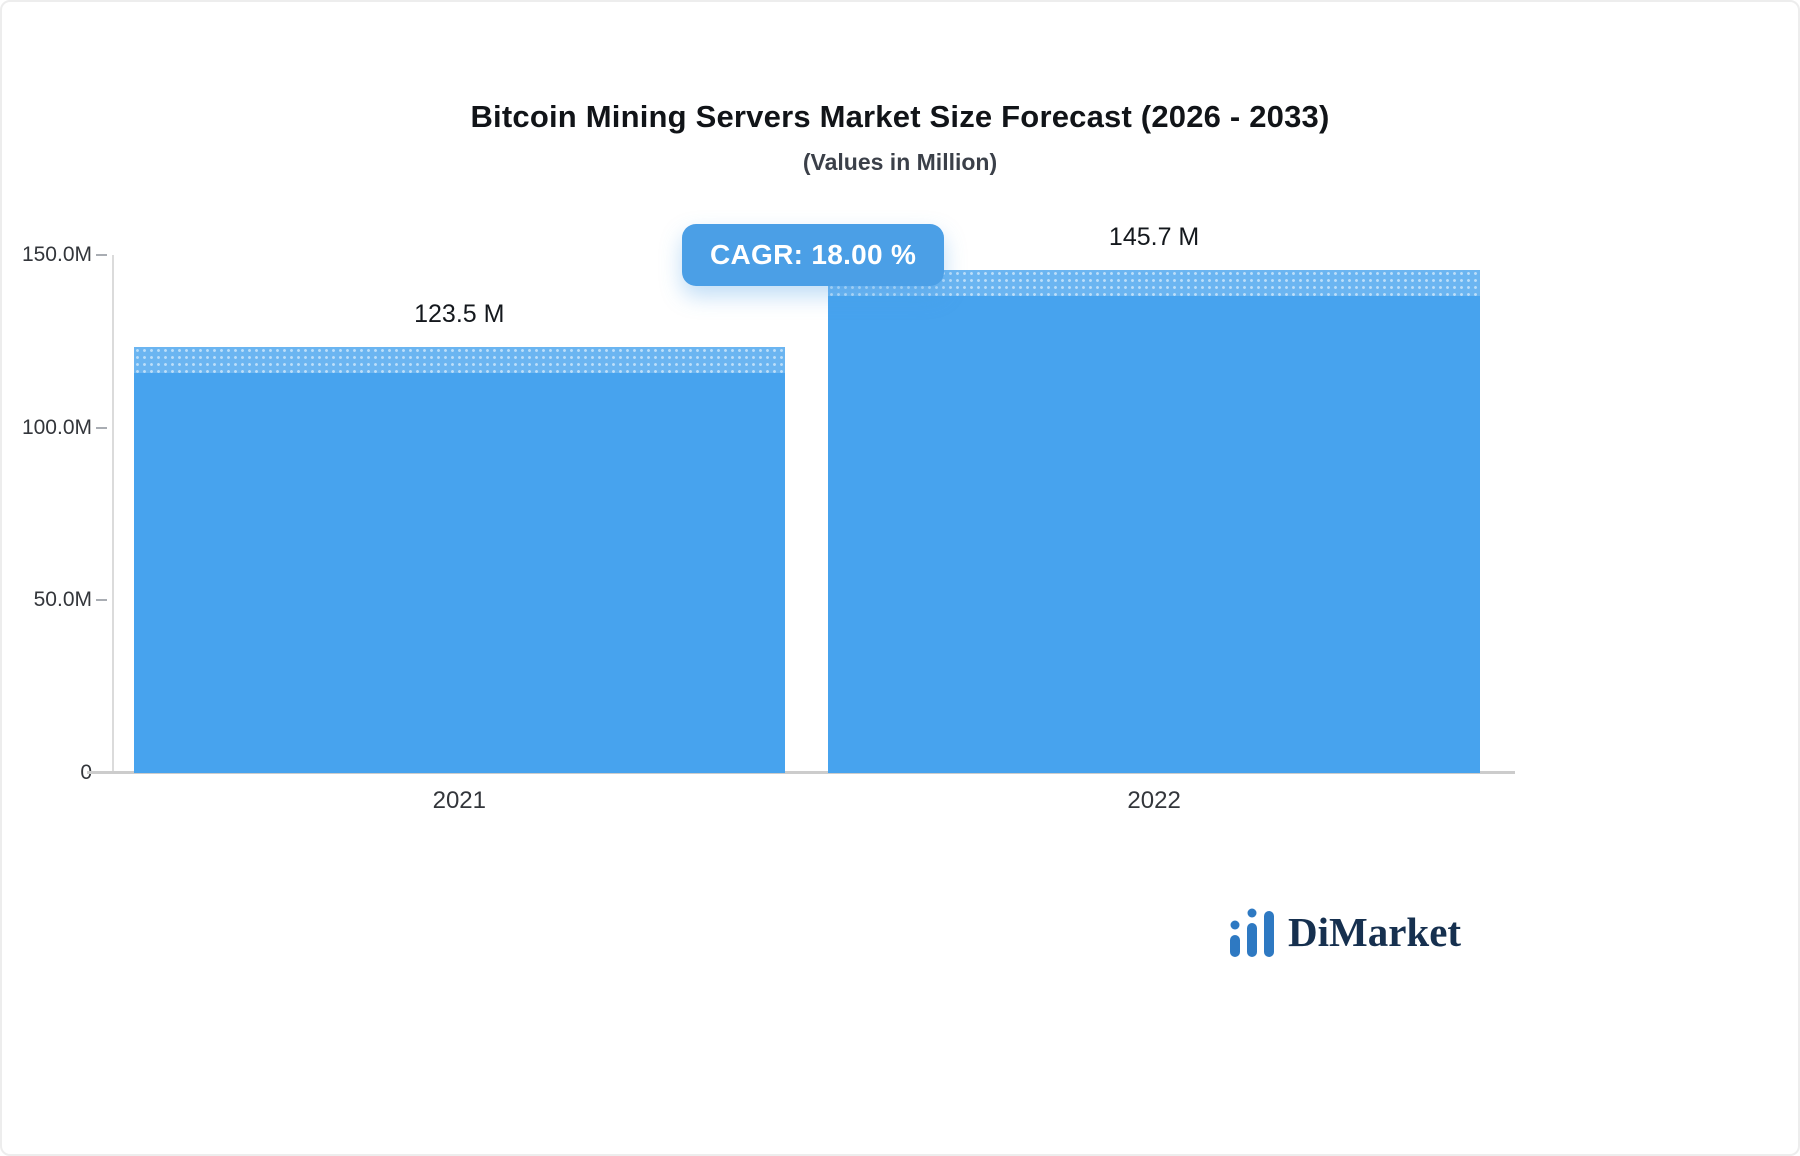 The width and height of the screenshot is (1800, 1156). What do you see at coordinates (56, 427) in the screenshot?
I see `y-axis-tick-label: 100.0M` at bounding box center [56, 427].